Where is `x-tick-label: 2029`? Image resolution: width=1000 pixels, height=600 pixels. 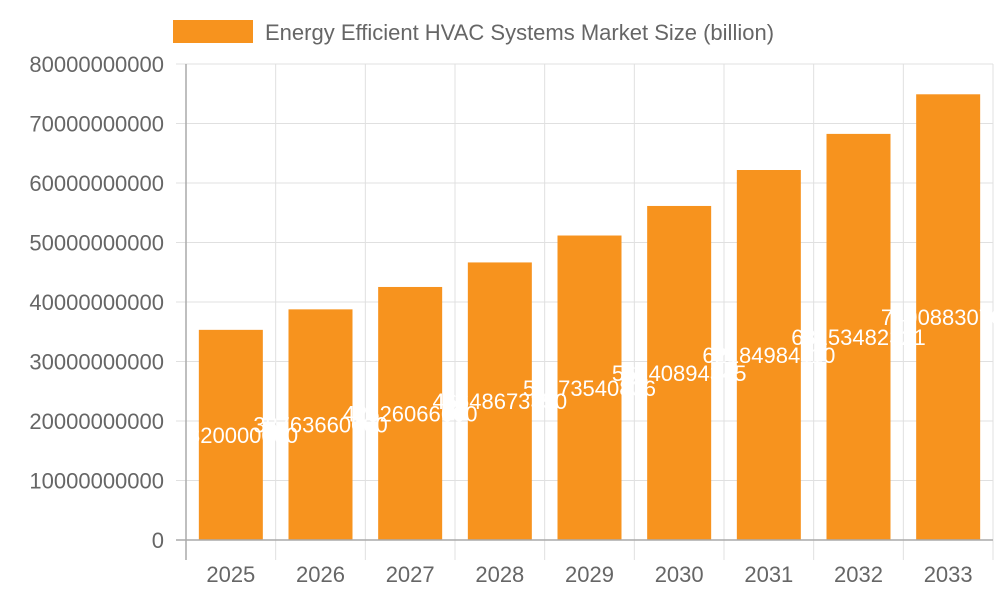 x-tick-label: 2029 is located at coordinates (589, 574).